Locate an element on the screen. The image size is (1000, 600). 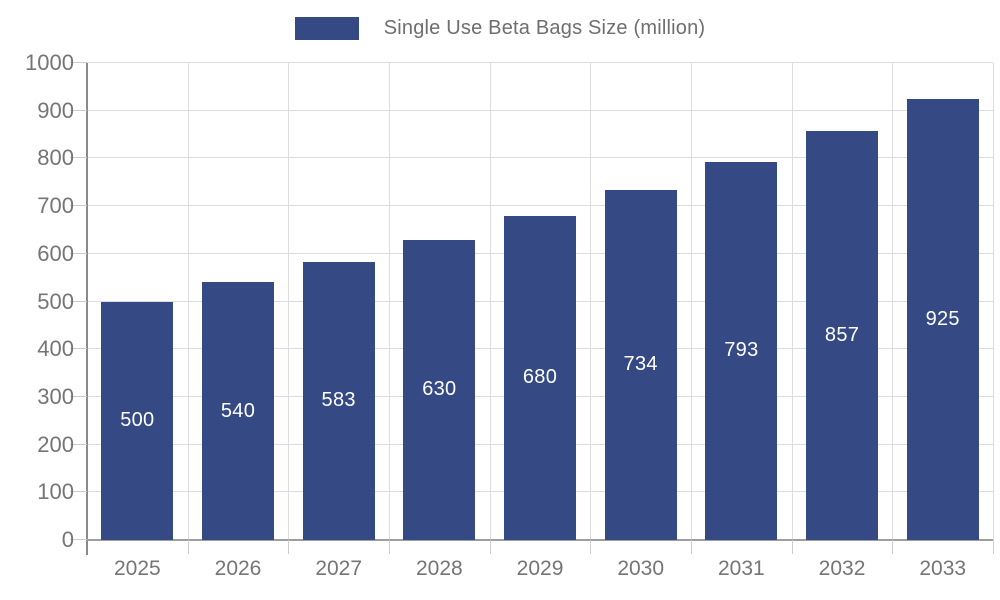
y-axis-line is located at coordinates (87, 309).